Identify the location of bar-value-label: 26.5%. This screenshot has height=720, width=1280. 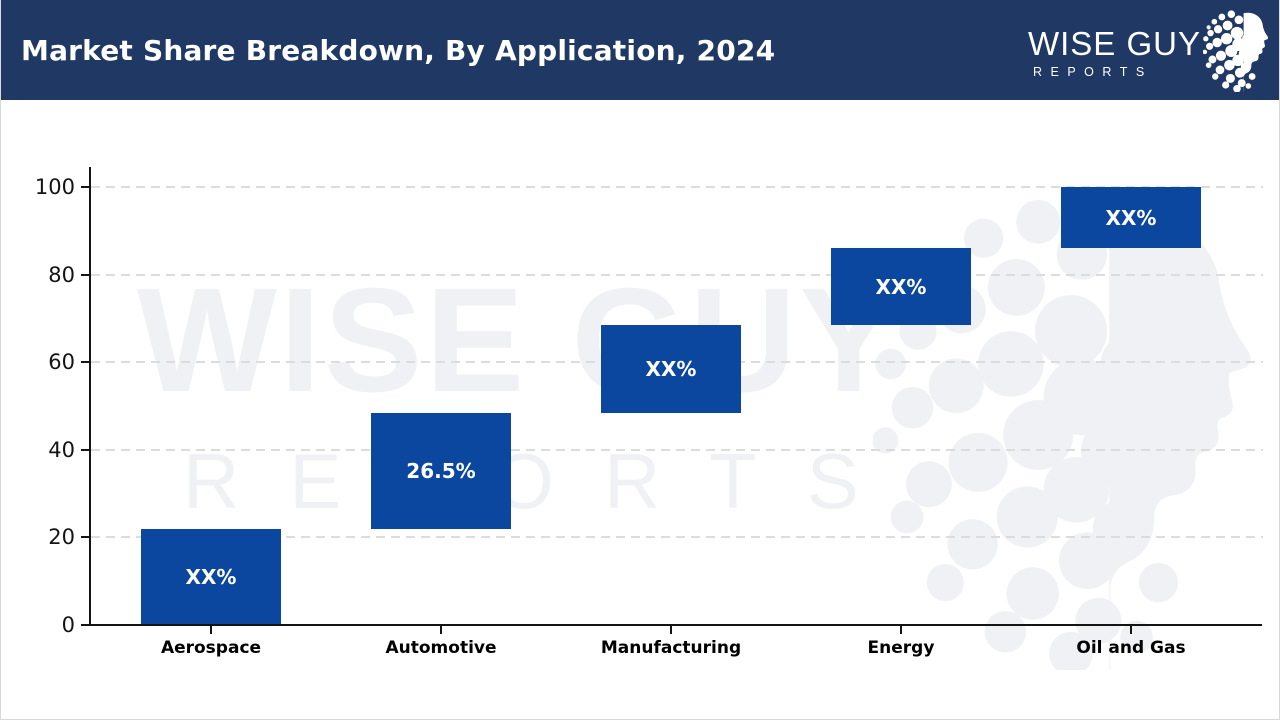
(441, 470).